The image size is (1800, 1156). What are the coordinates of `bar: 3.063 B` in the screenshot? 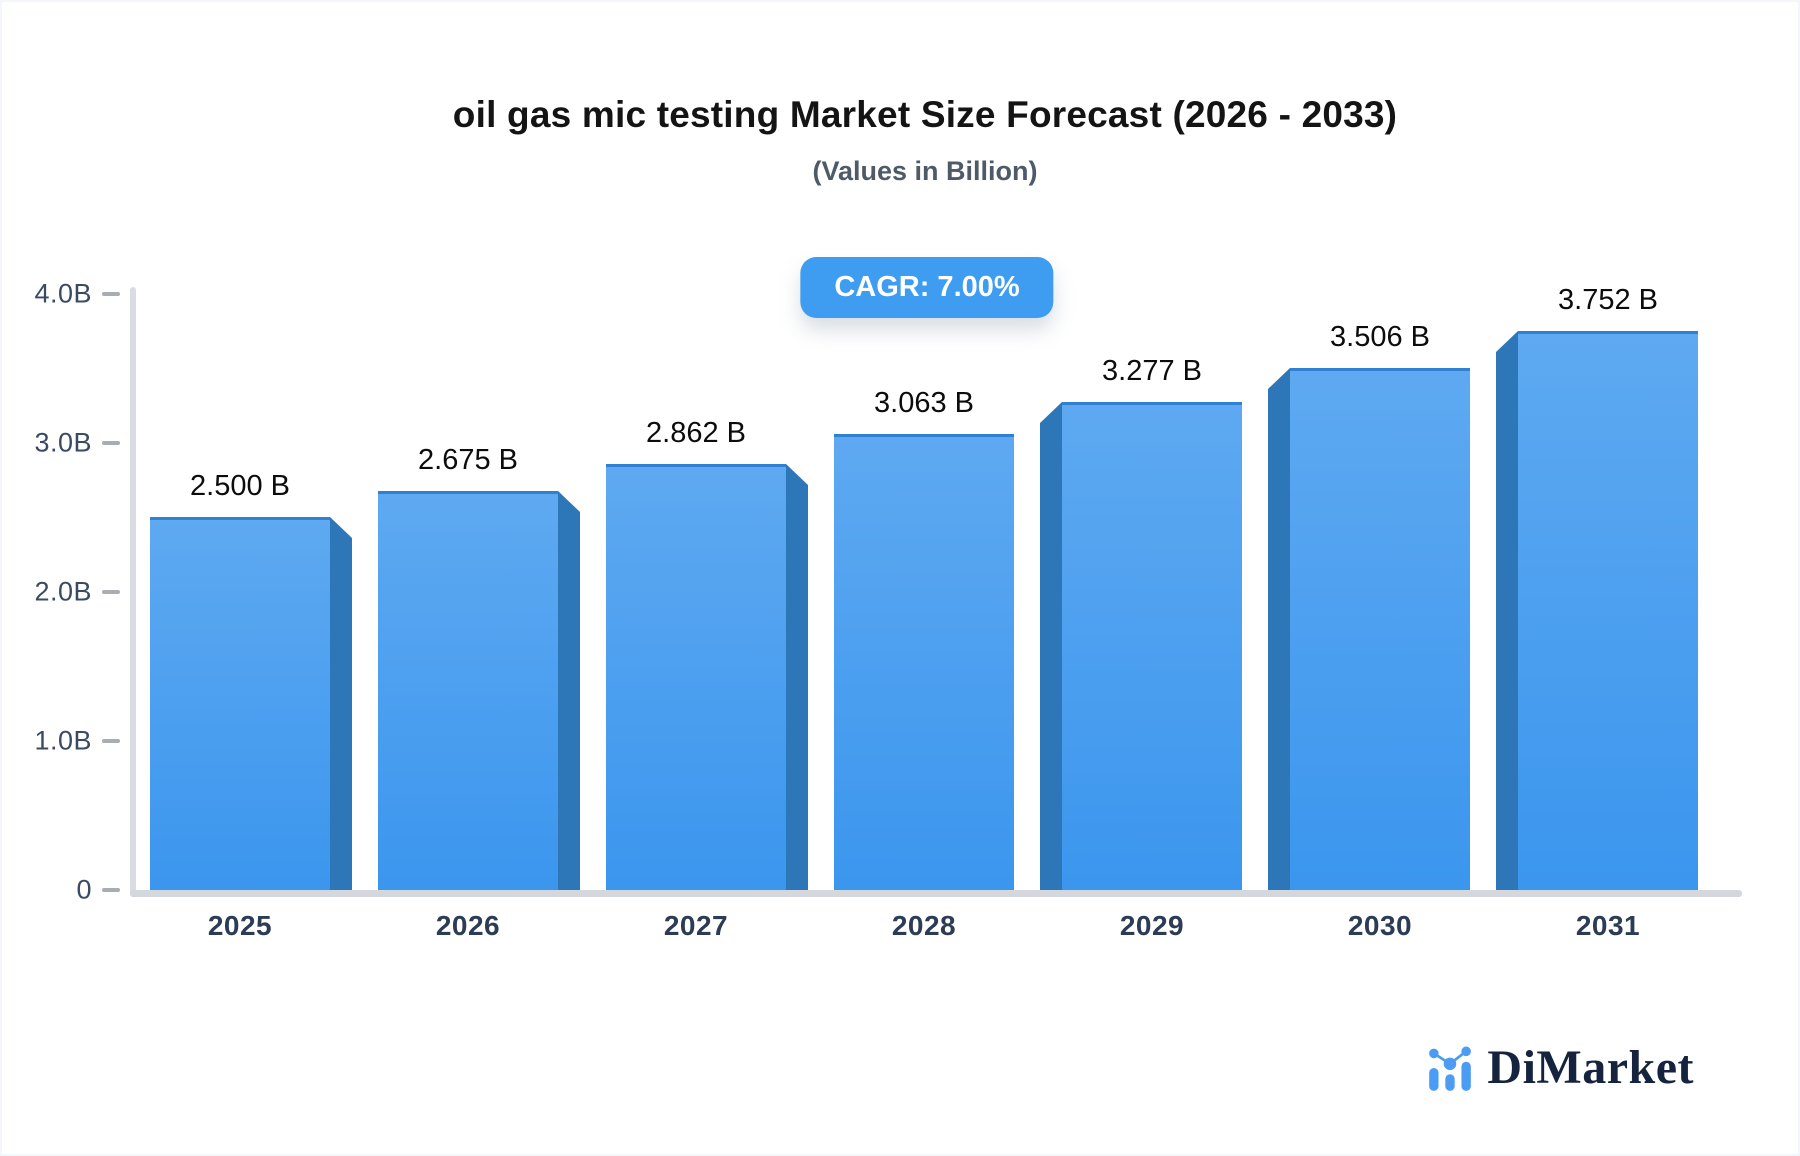 It's located at (924, 638).